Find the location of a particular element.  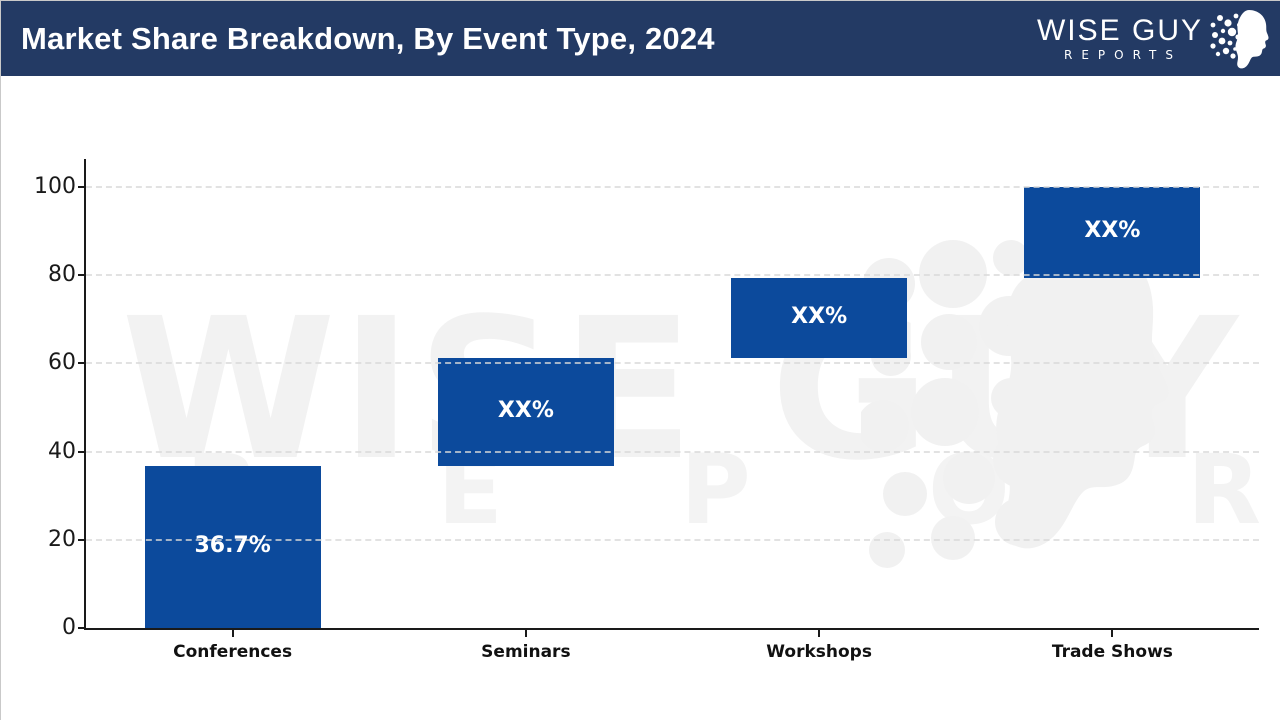

brand-logo-text: WISE GUY REPORTS is located at coordinates (1119, 38).